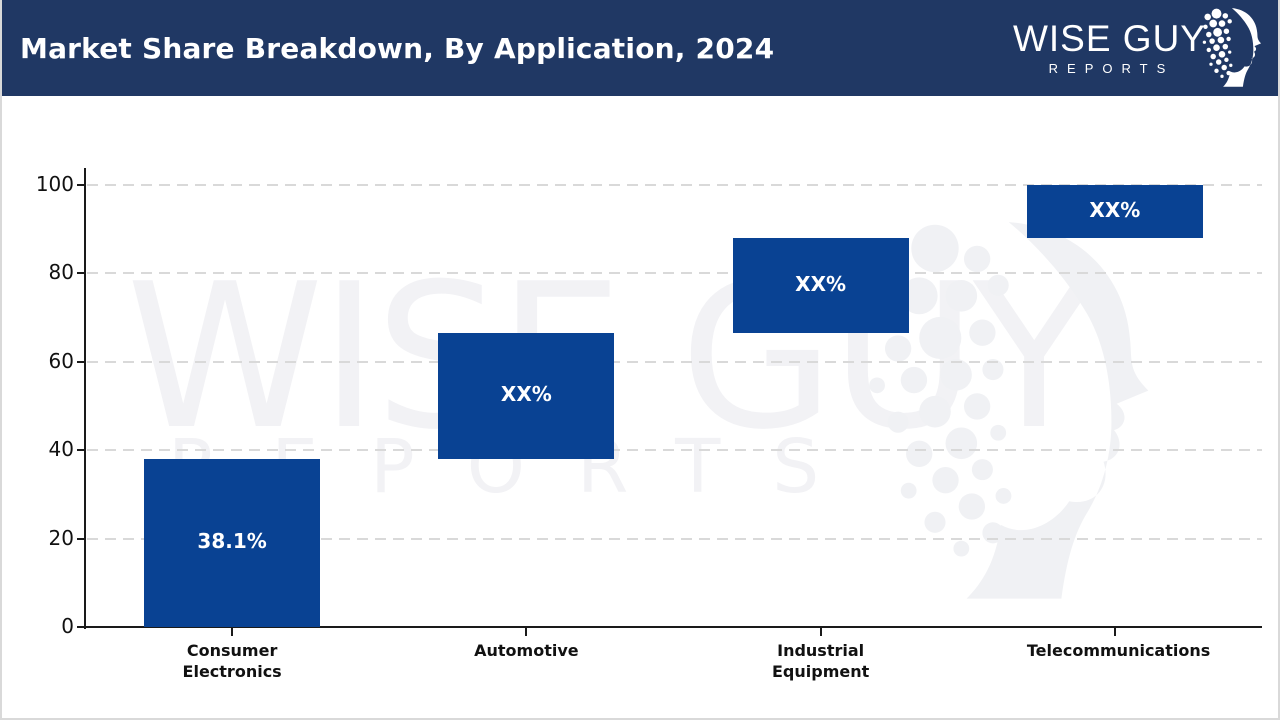  What do you see at coordinates (1109, 38) in the screenshot?
I see `brand-name: WISE GUY` at bounding box center [1109, 38].